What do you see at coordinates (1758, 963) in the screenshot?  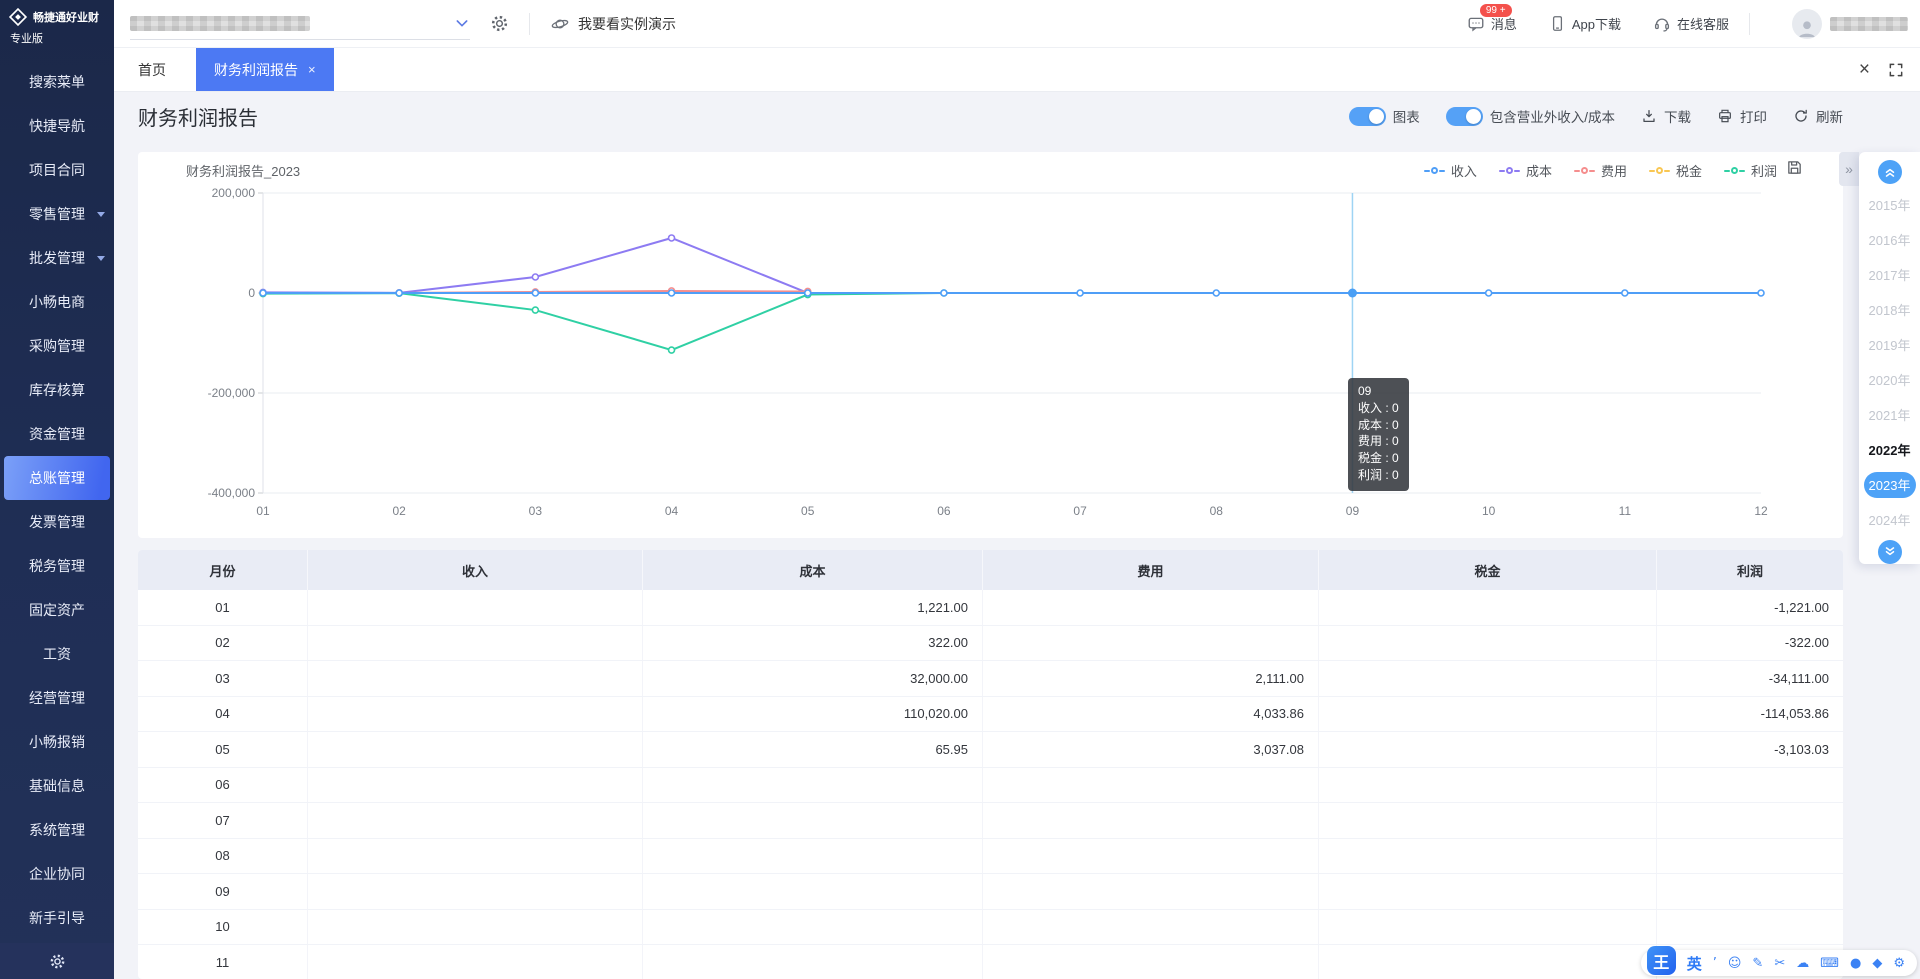 I see `pencil-icon: ✎` at bounding box center [1758, 963].